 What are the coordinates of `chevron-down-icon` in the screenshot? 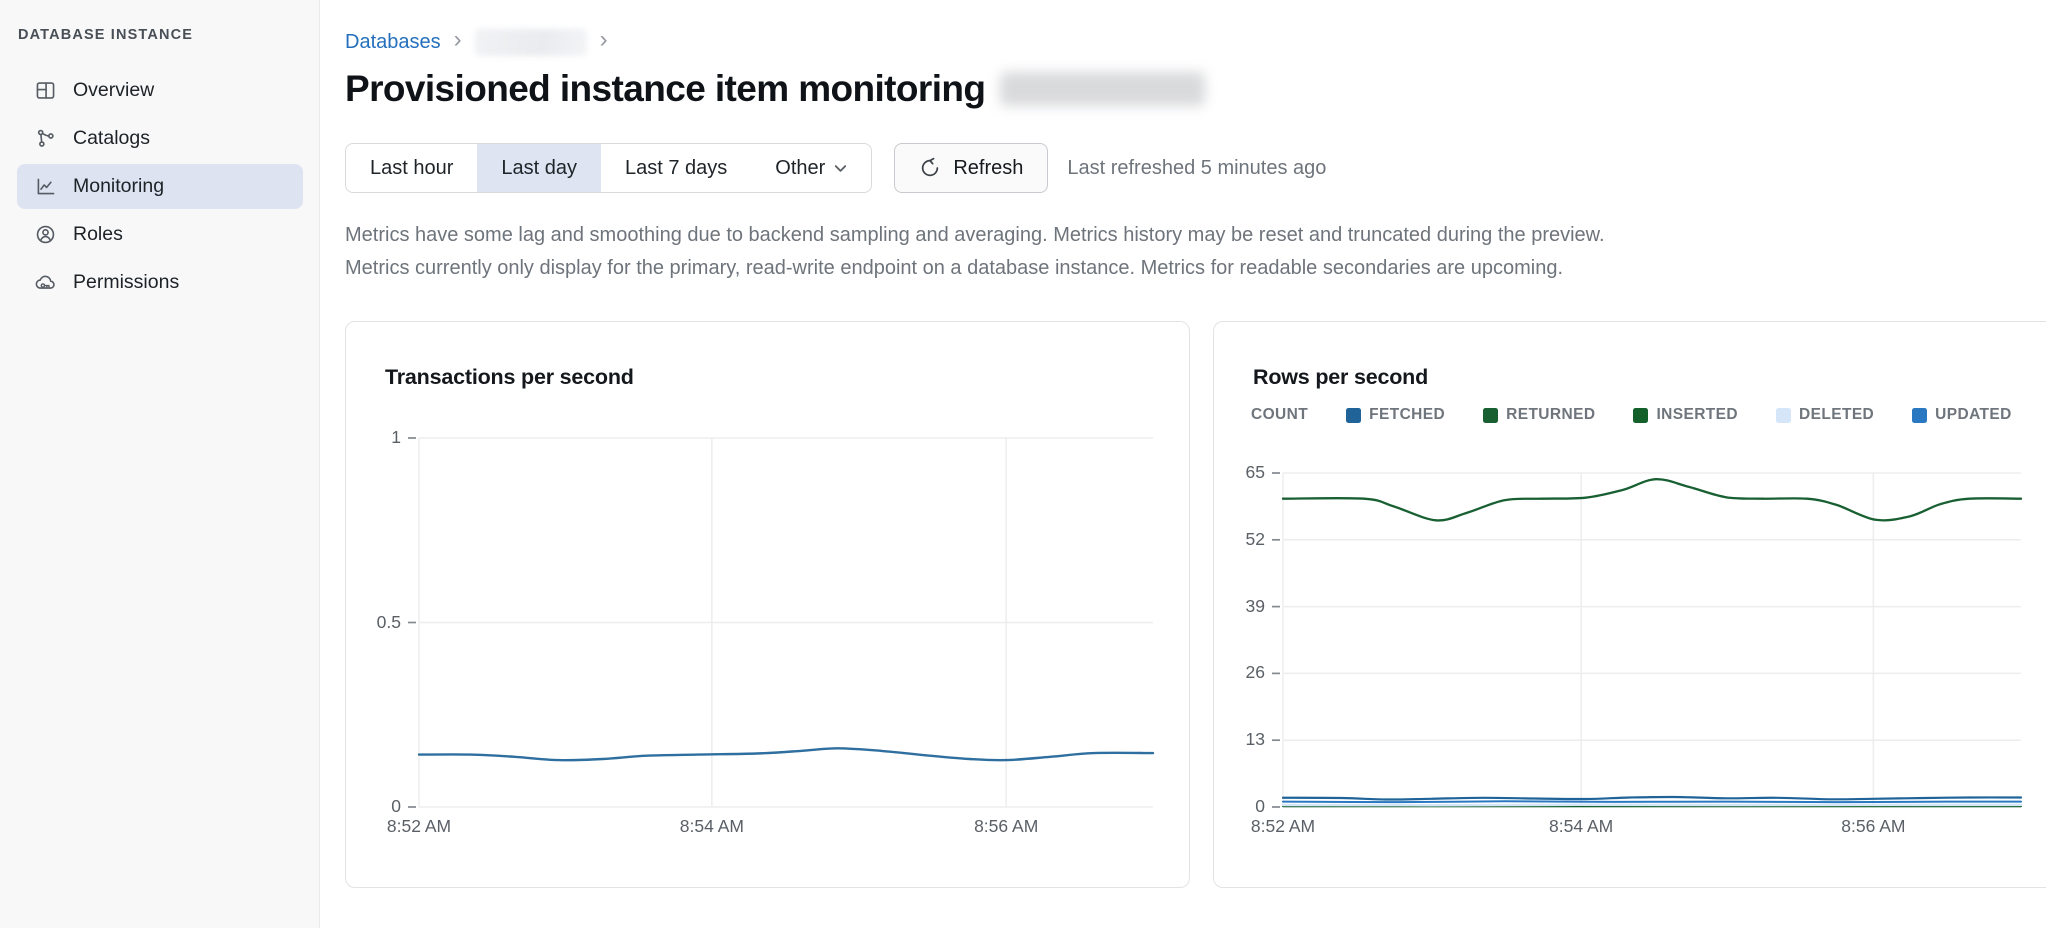 It's located at (840, 168).